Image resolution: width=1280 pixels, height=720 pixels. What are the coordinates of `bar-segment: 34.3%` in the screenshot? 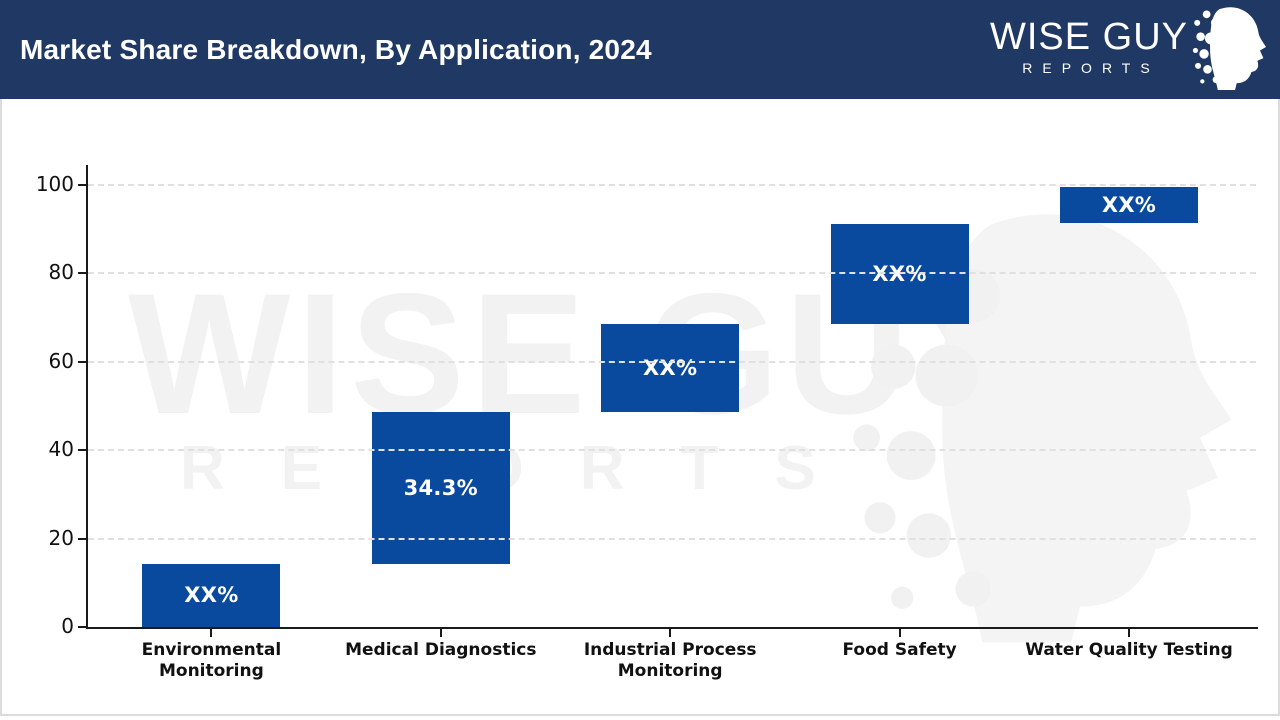 It's located at (440, 488).